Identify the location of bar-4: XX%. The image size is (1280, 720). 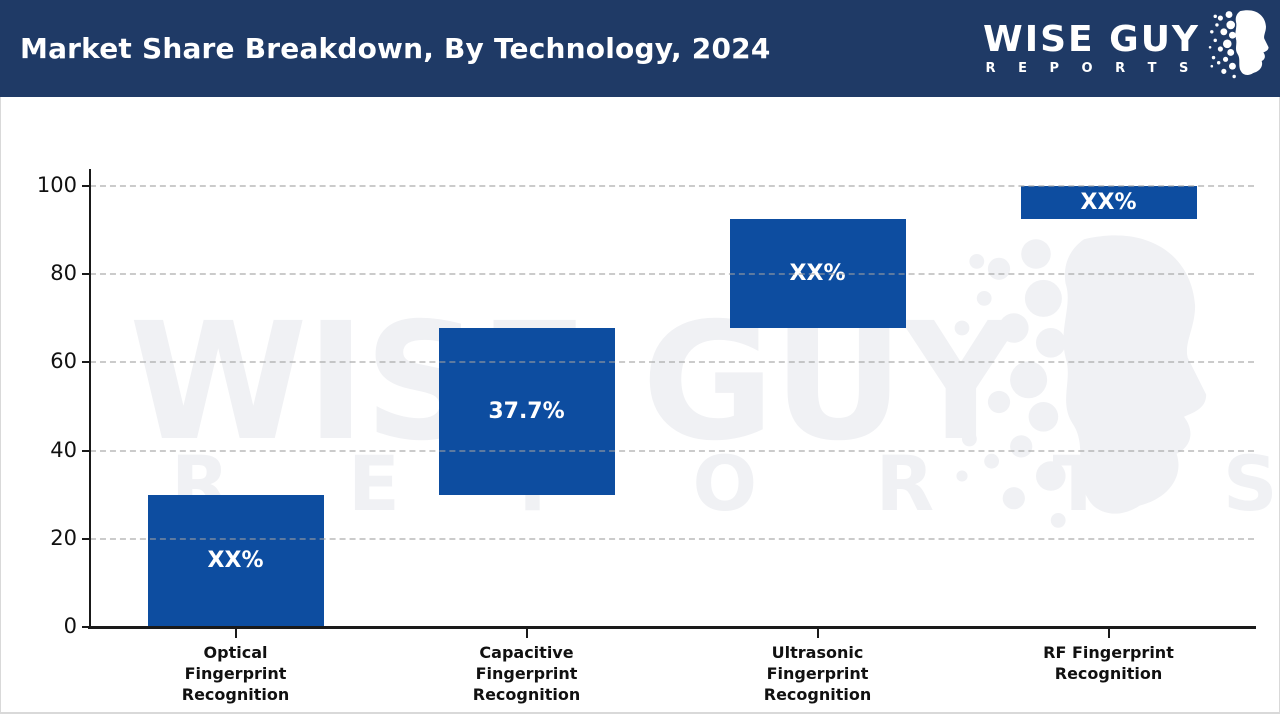
(1108, 203).